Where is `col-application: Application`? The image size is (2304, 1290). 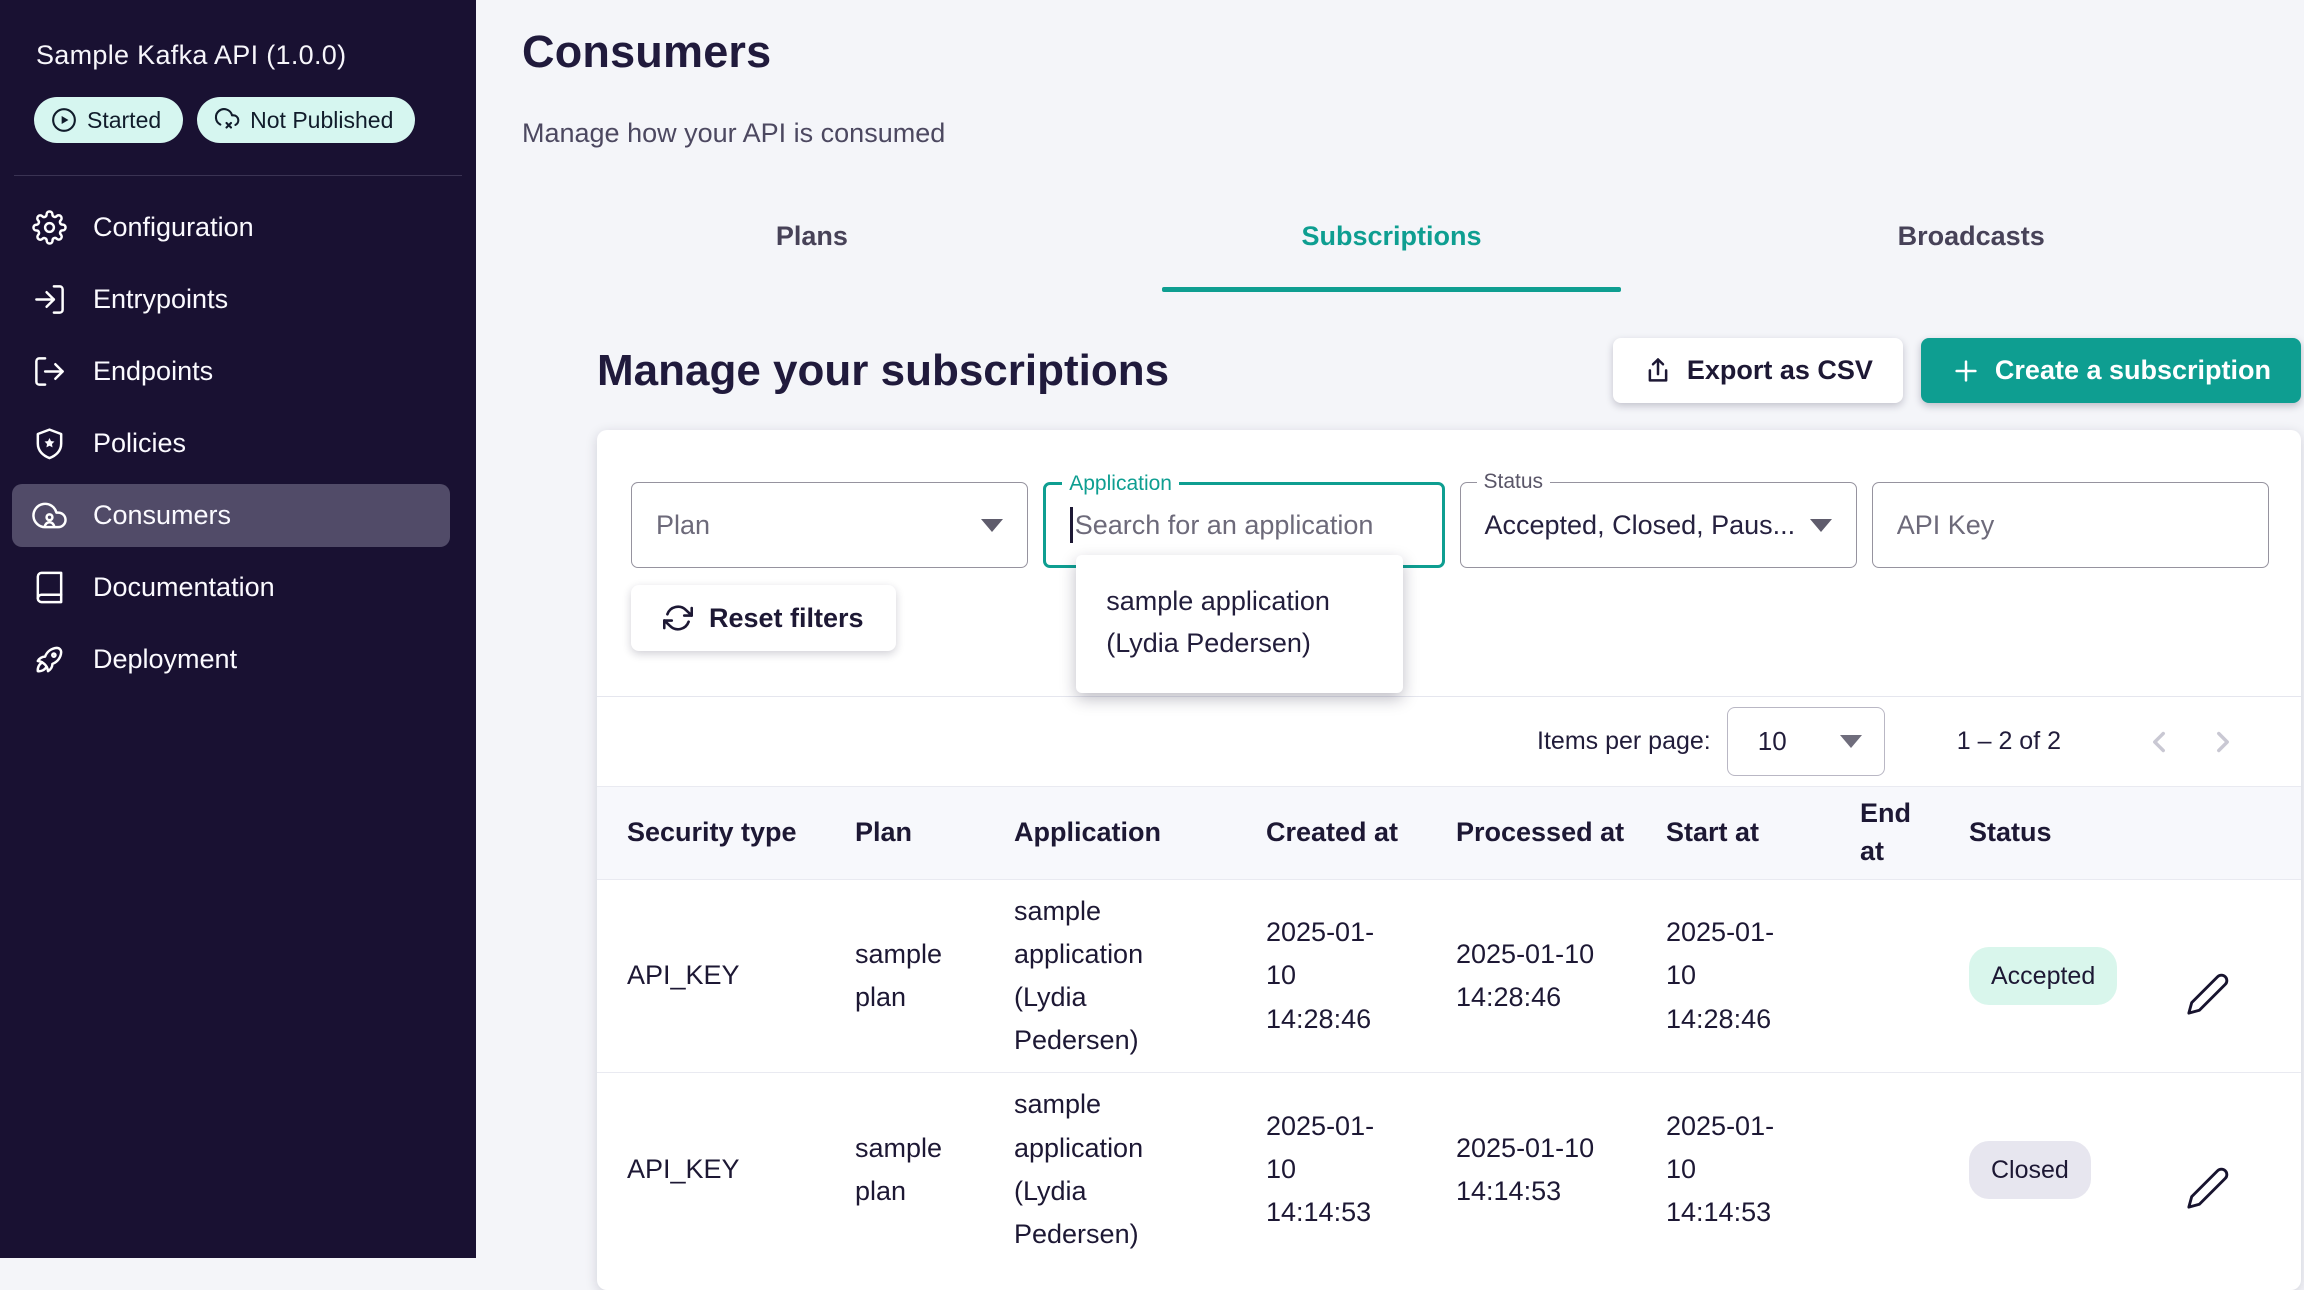
col-application: Application is located at coordinates (1110, 833).